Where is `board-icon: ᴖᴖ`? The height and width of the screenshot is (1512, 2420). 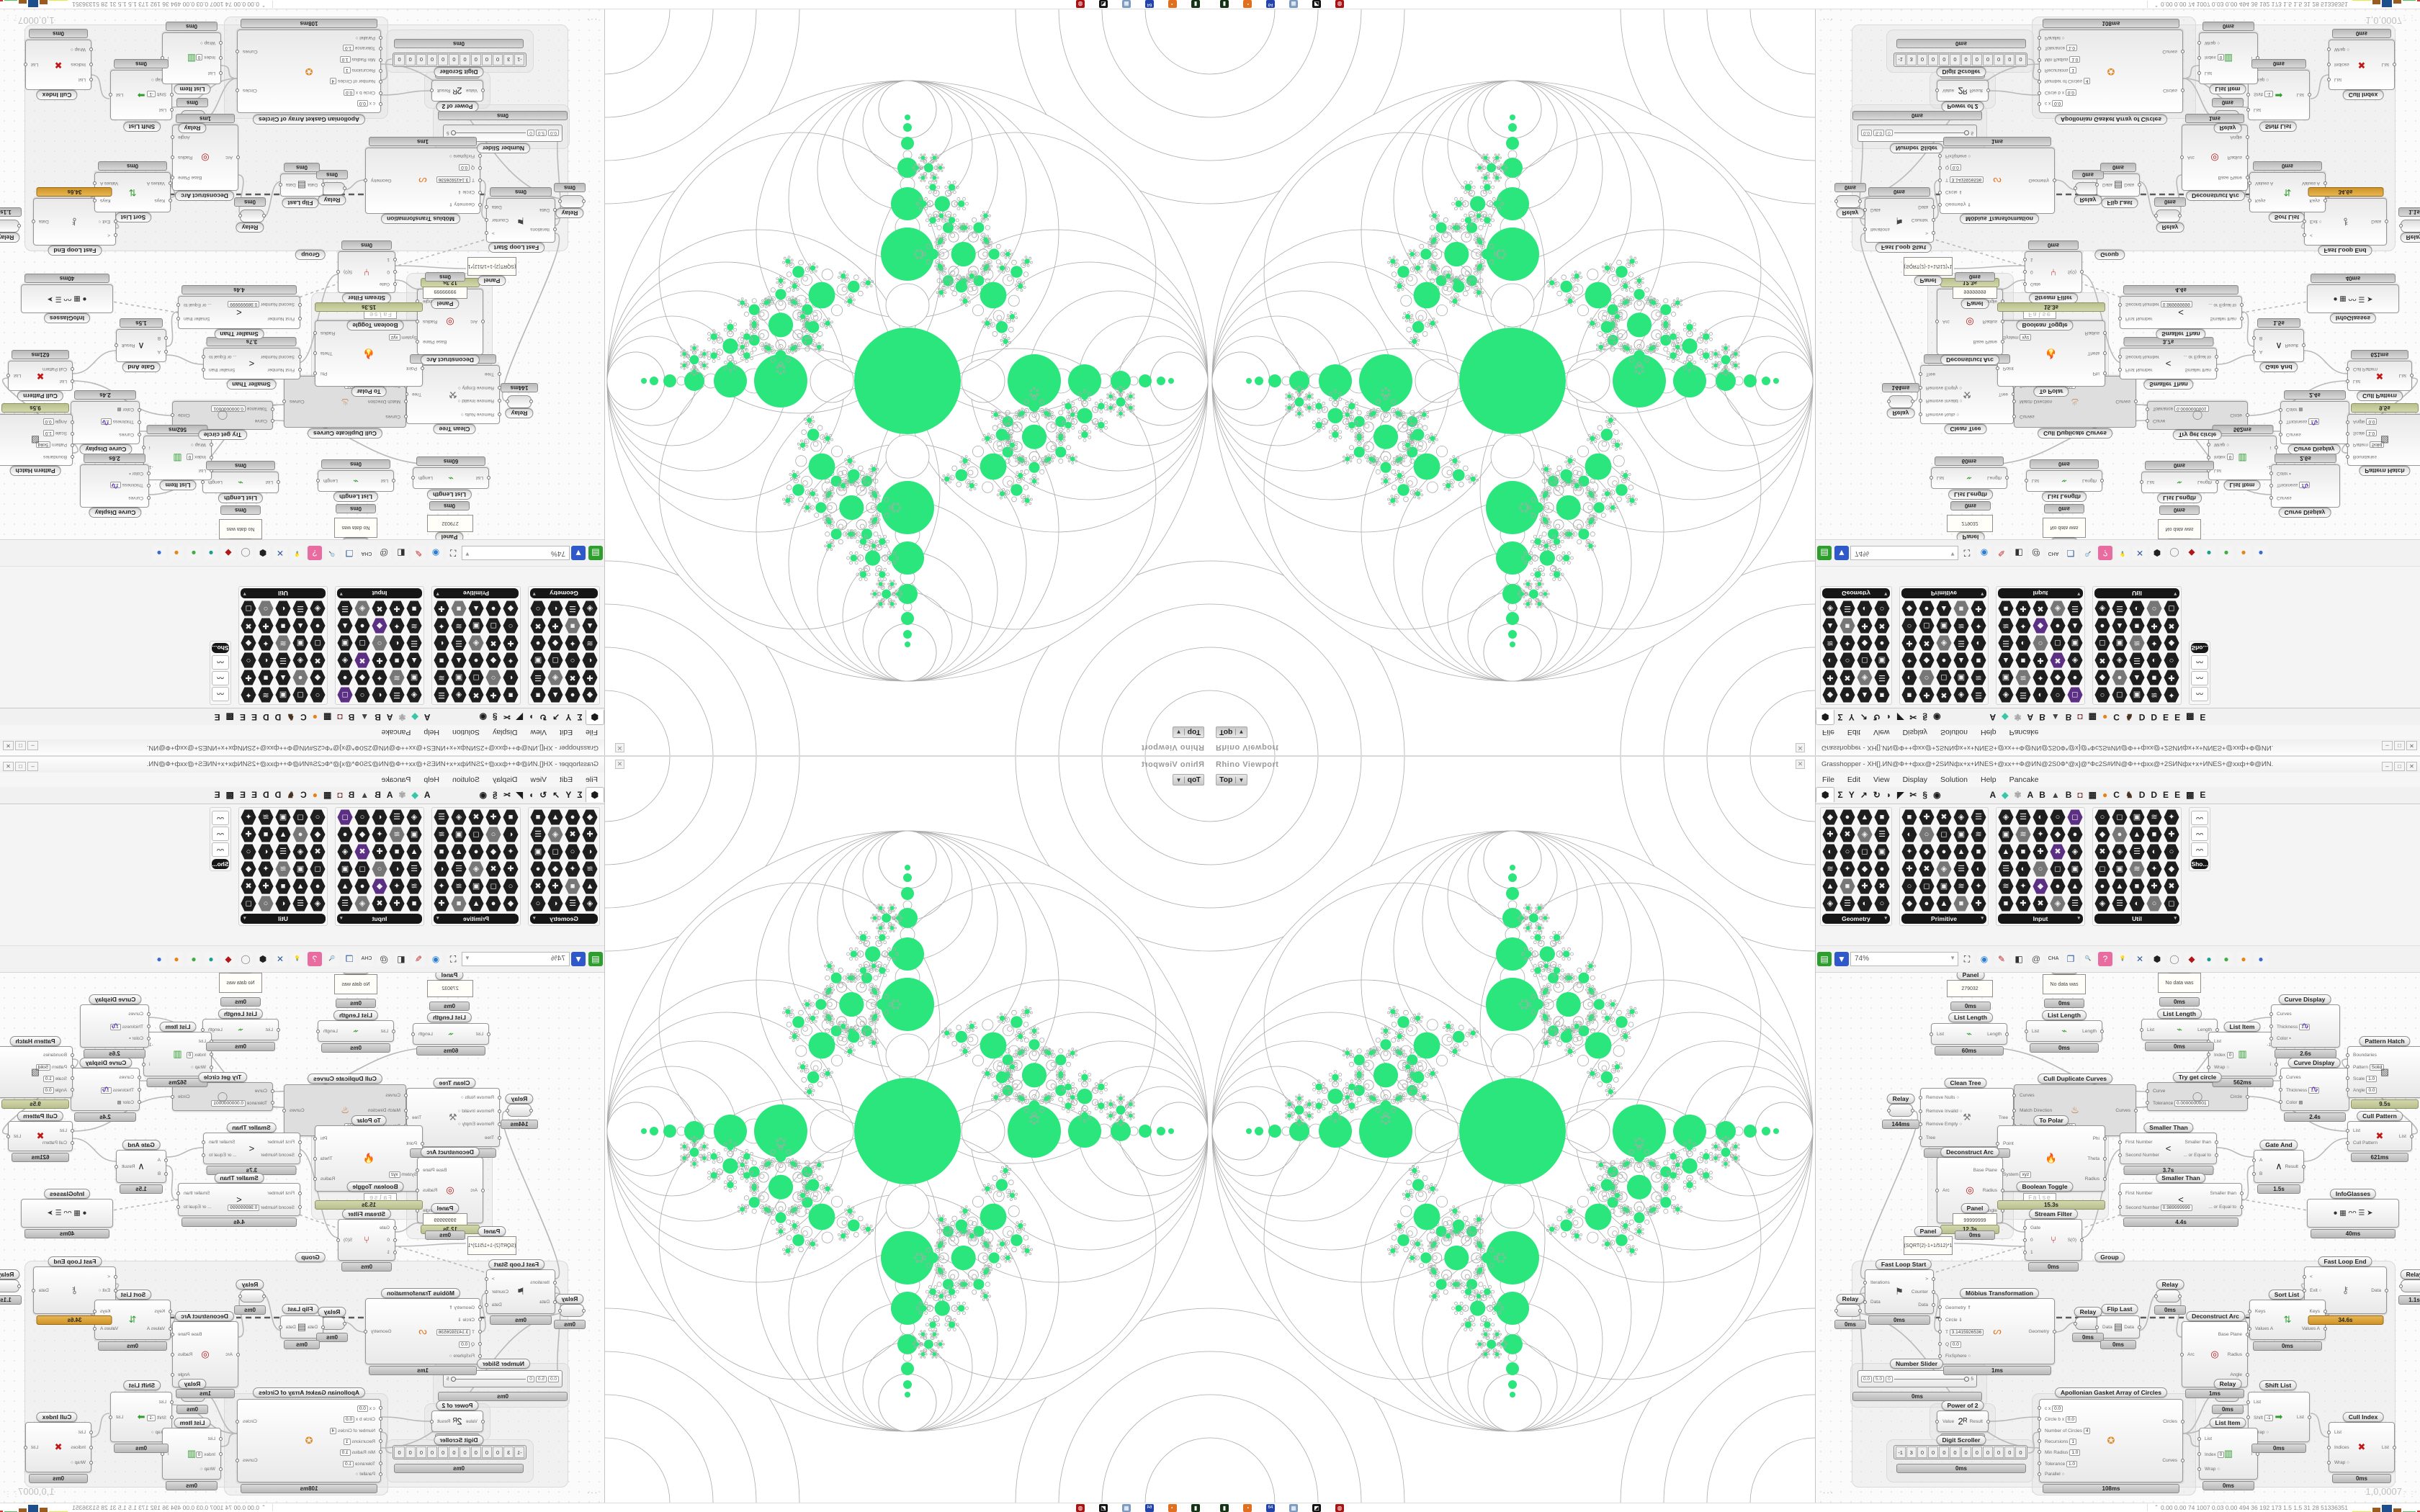 board-icon: ᴖᴖ is located at coordinates (220, 662).